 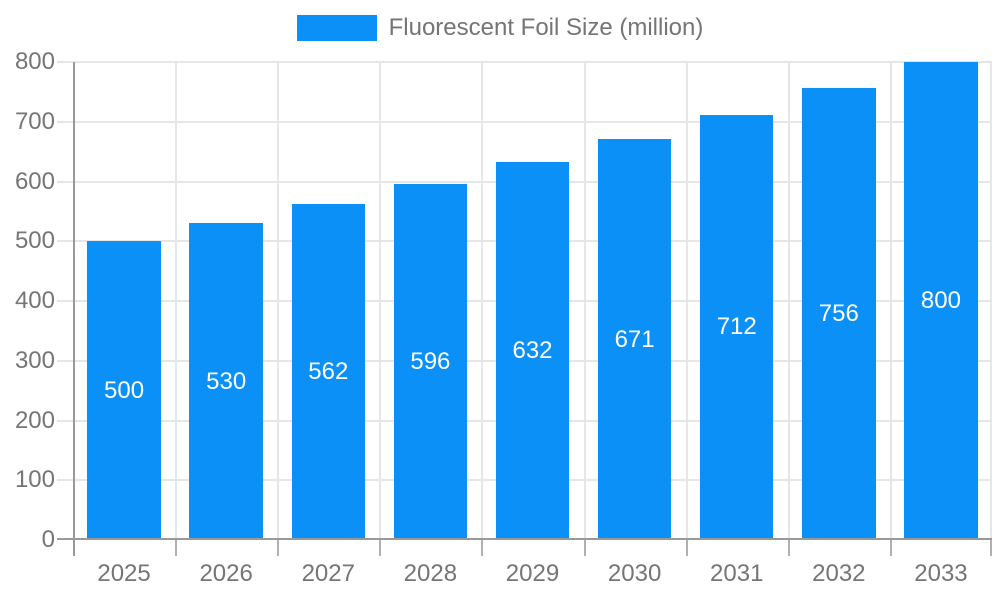 I want to click on bar-value-label: 500, so click(x=124, y=390).